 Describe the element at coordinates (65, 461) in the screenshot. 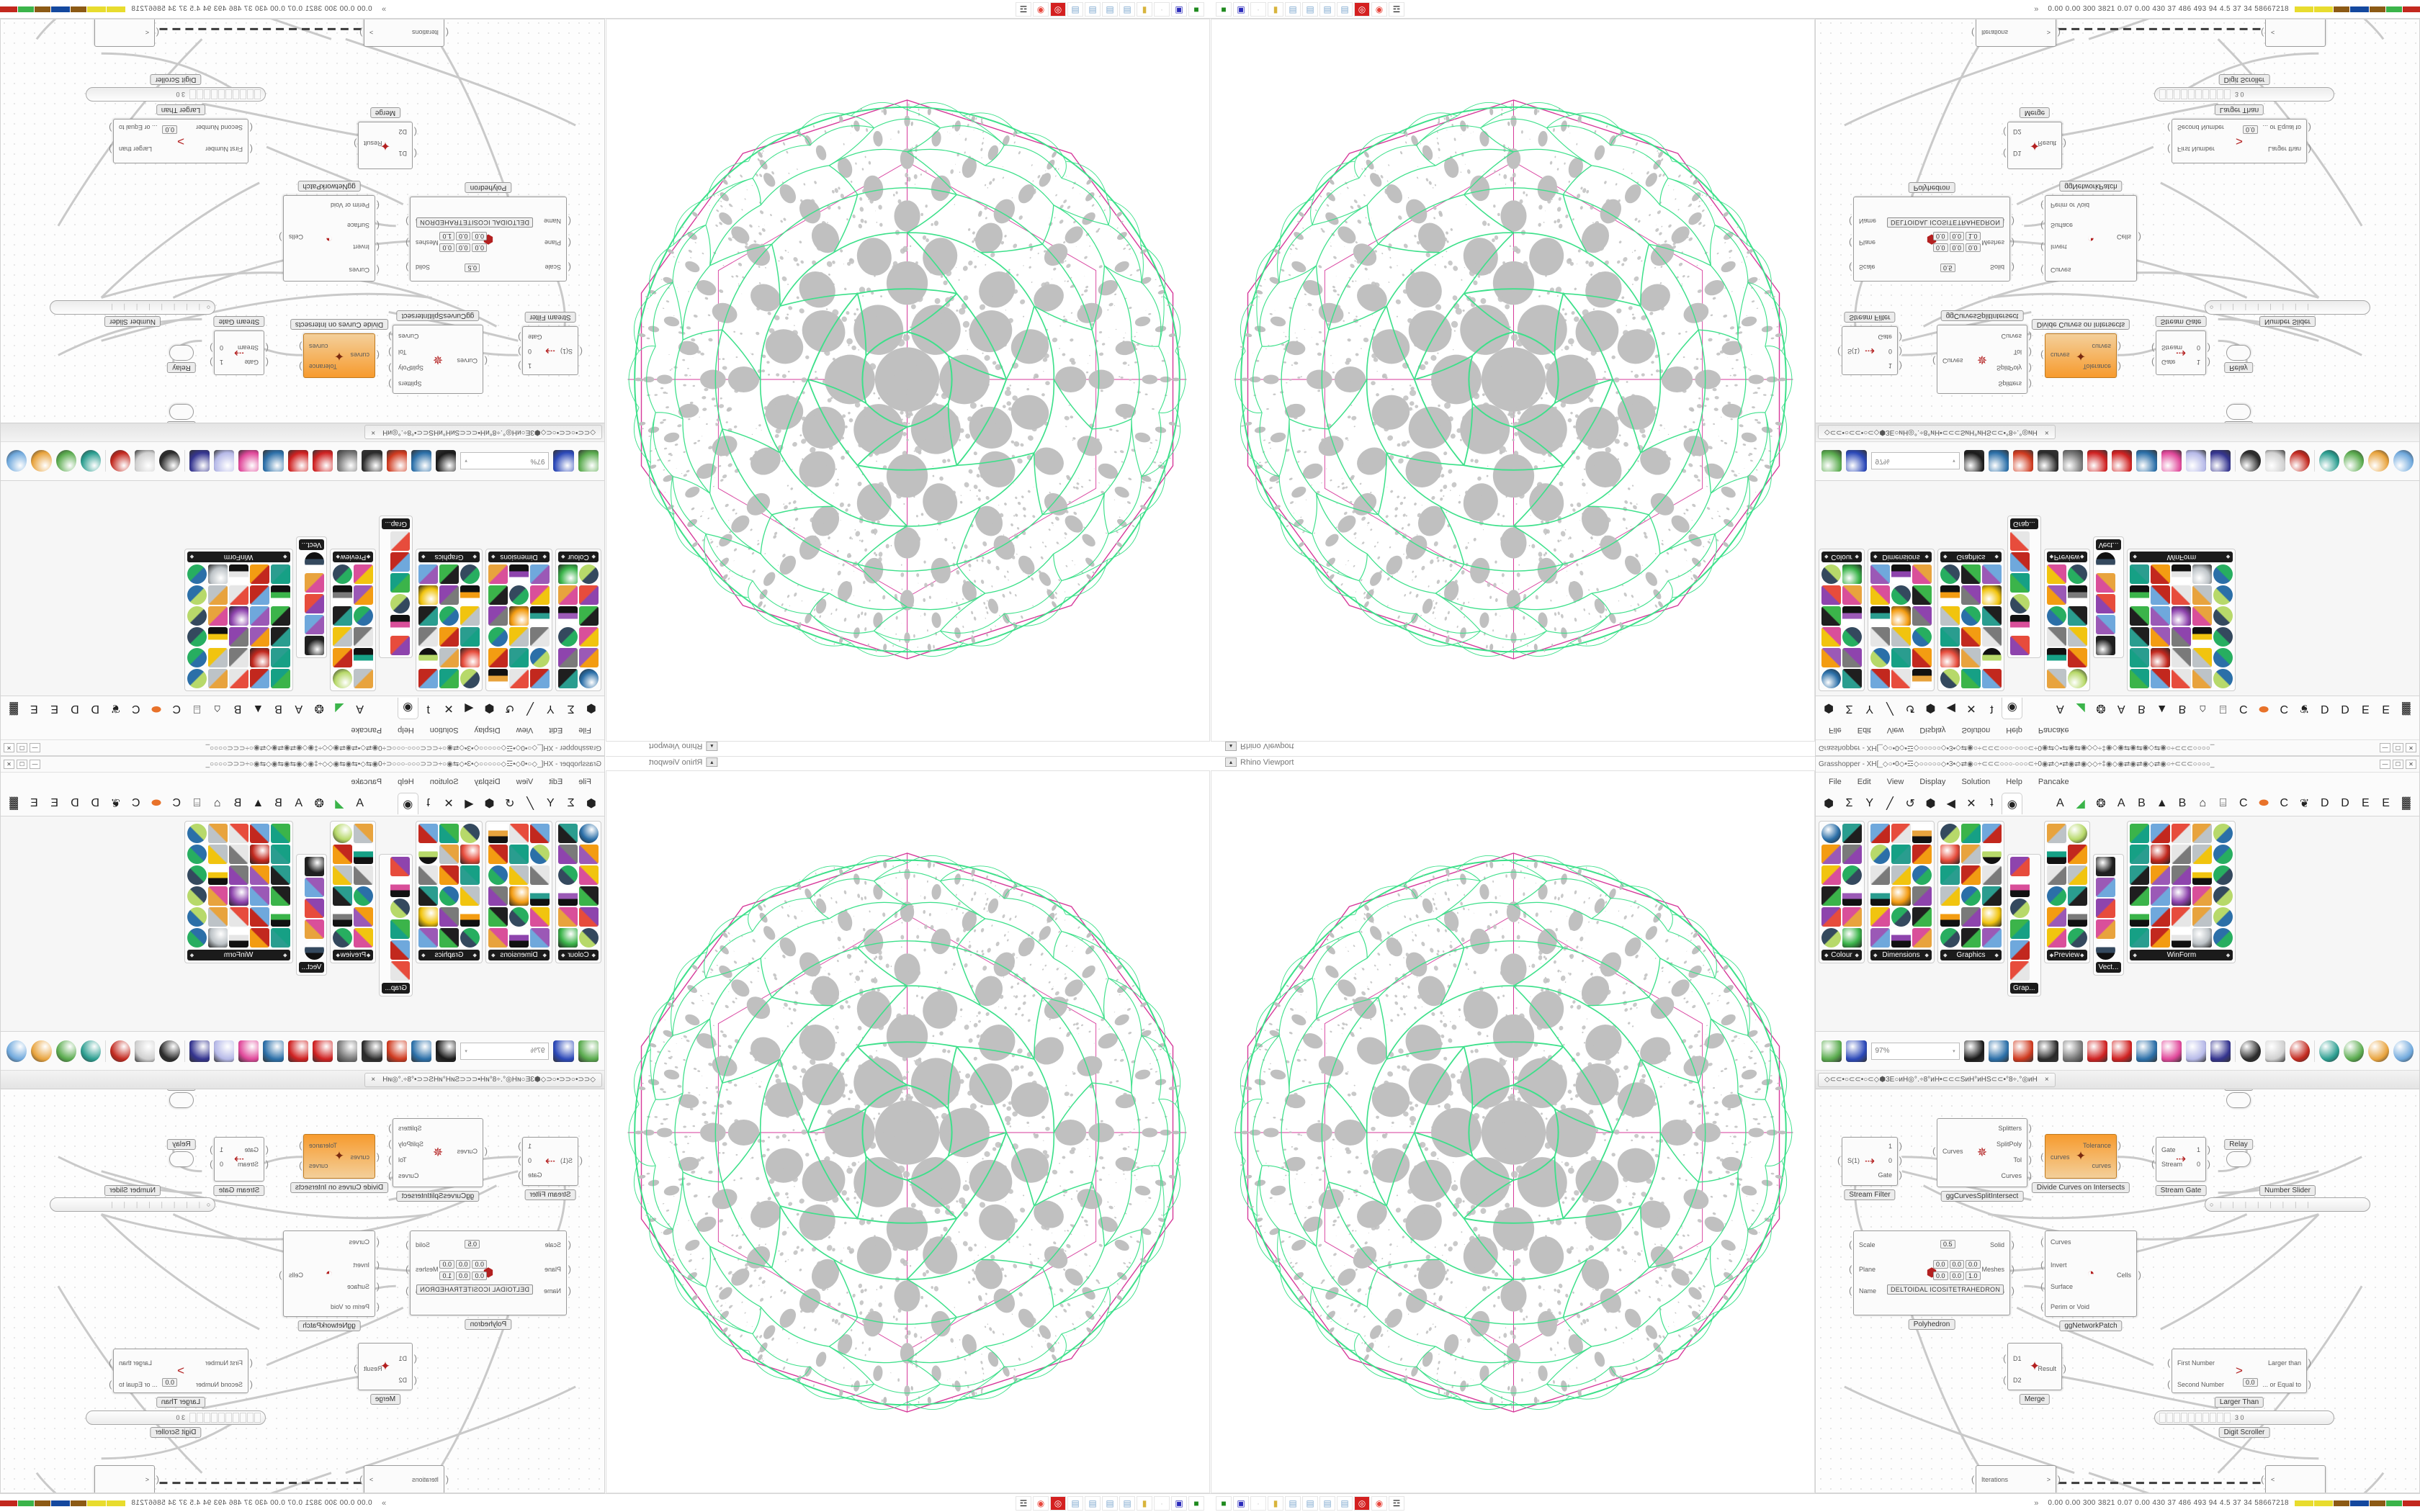

I see `sphere-green-icon` at that location.